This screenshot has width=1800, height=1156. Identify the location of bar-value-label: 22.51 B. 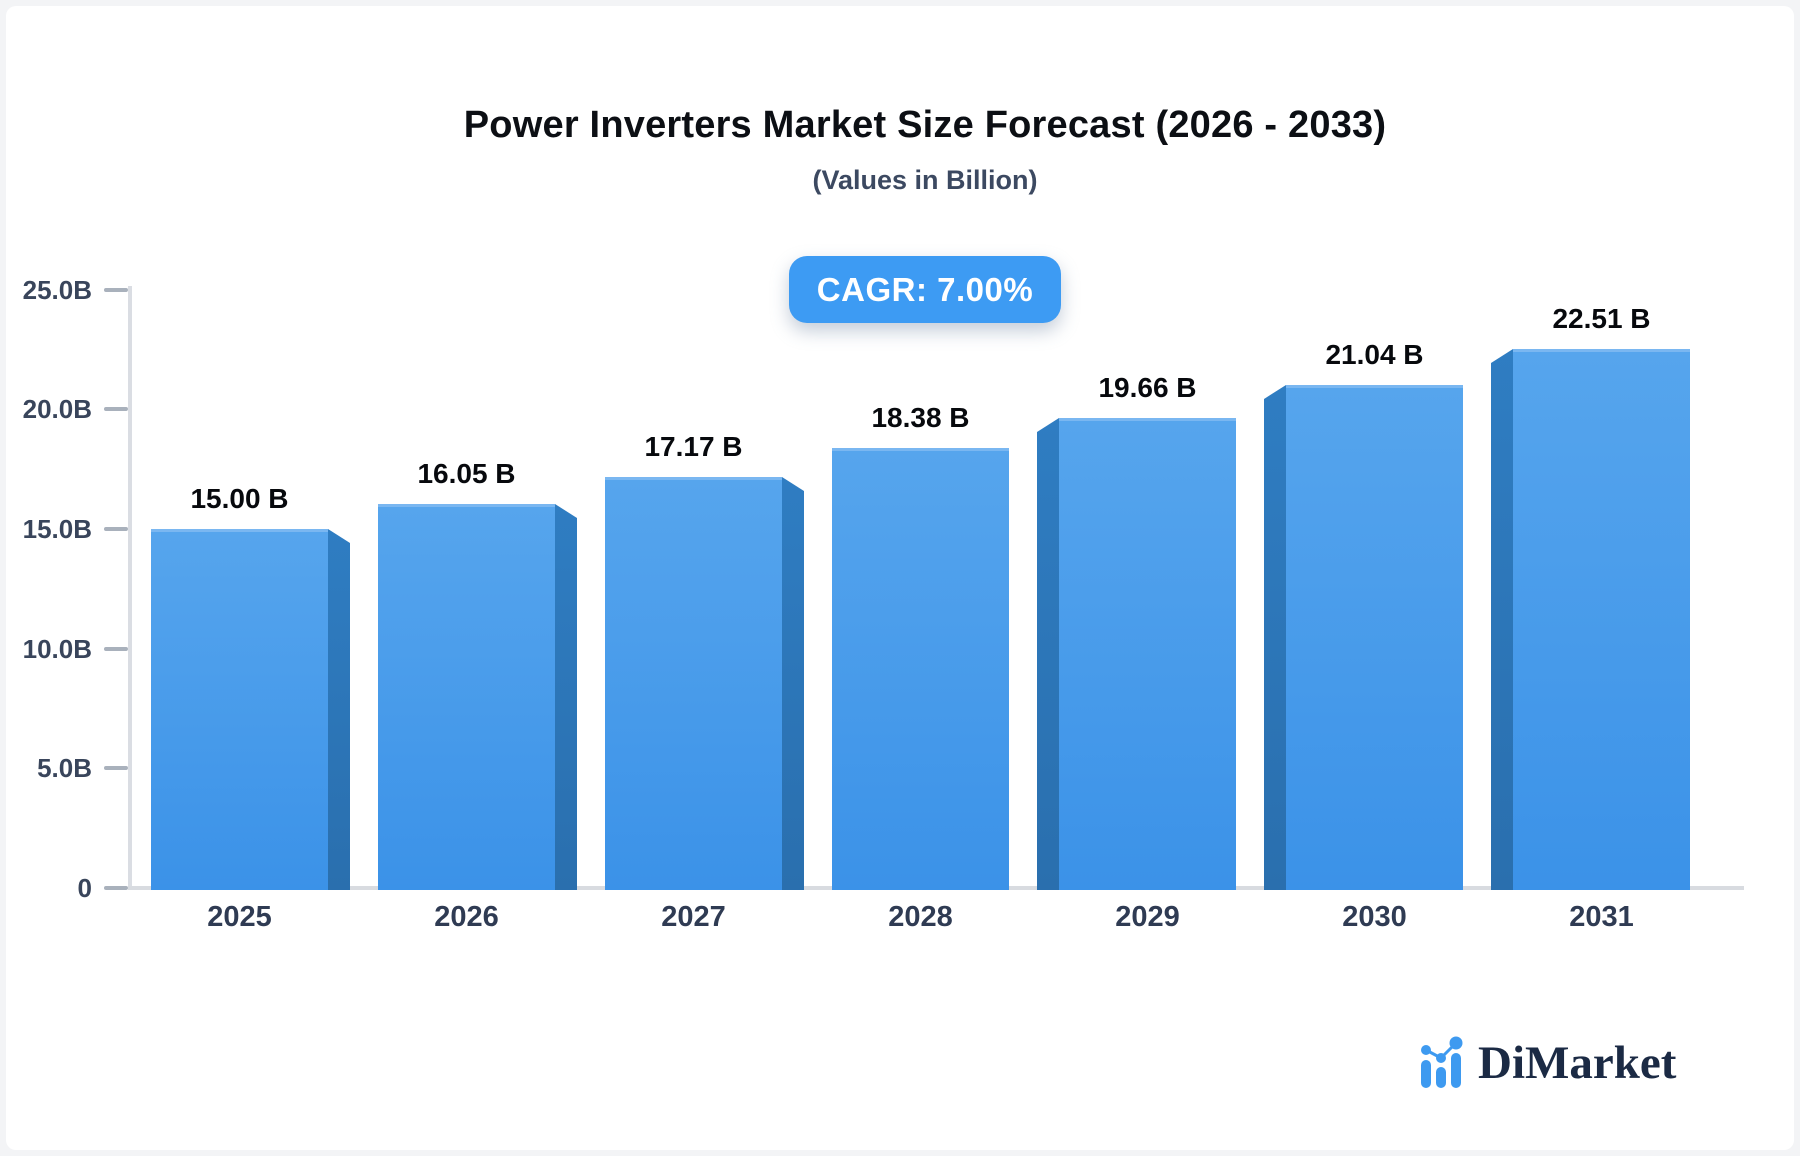
(1601, 318).